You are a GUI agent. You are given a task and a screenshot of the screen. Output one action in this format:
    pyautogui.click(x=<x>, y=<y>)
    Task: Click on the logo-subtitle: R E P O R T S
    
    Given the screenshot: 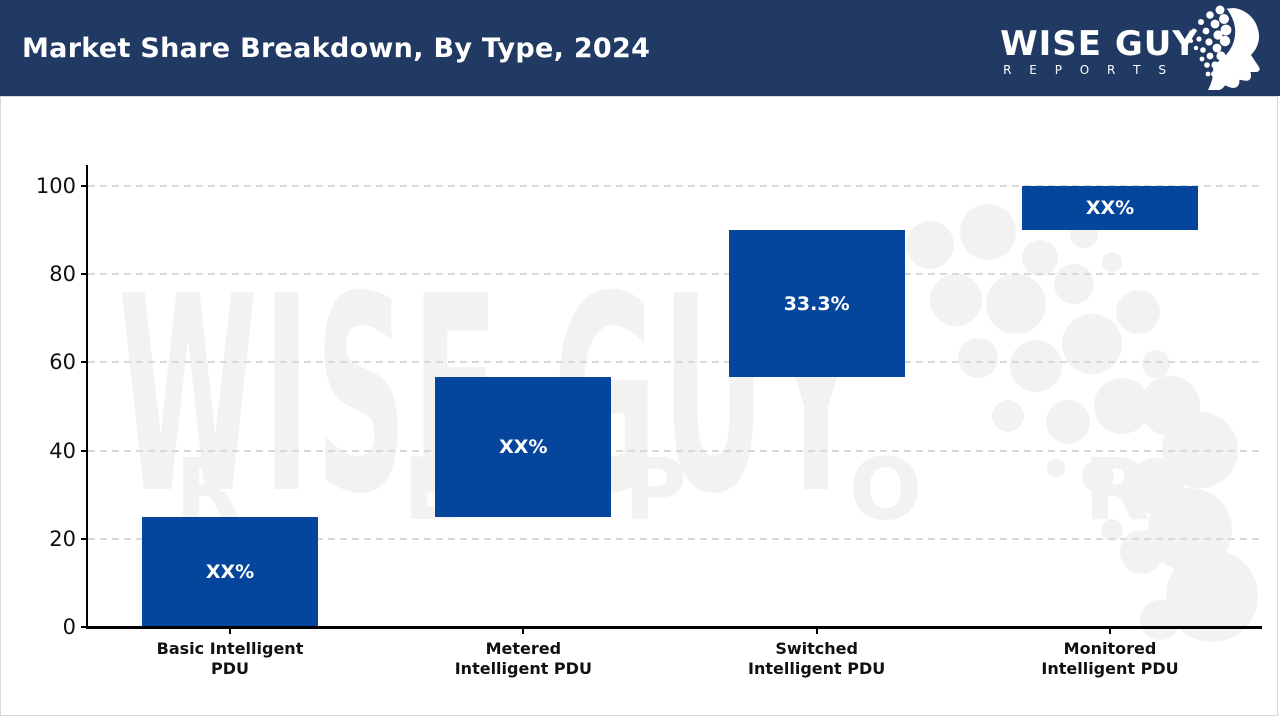 What is the action you would take?
    pyautogui.click(x=1088, y=69)
    